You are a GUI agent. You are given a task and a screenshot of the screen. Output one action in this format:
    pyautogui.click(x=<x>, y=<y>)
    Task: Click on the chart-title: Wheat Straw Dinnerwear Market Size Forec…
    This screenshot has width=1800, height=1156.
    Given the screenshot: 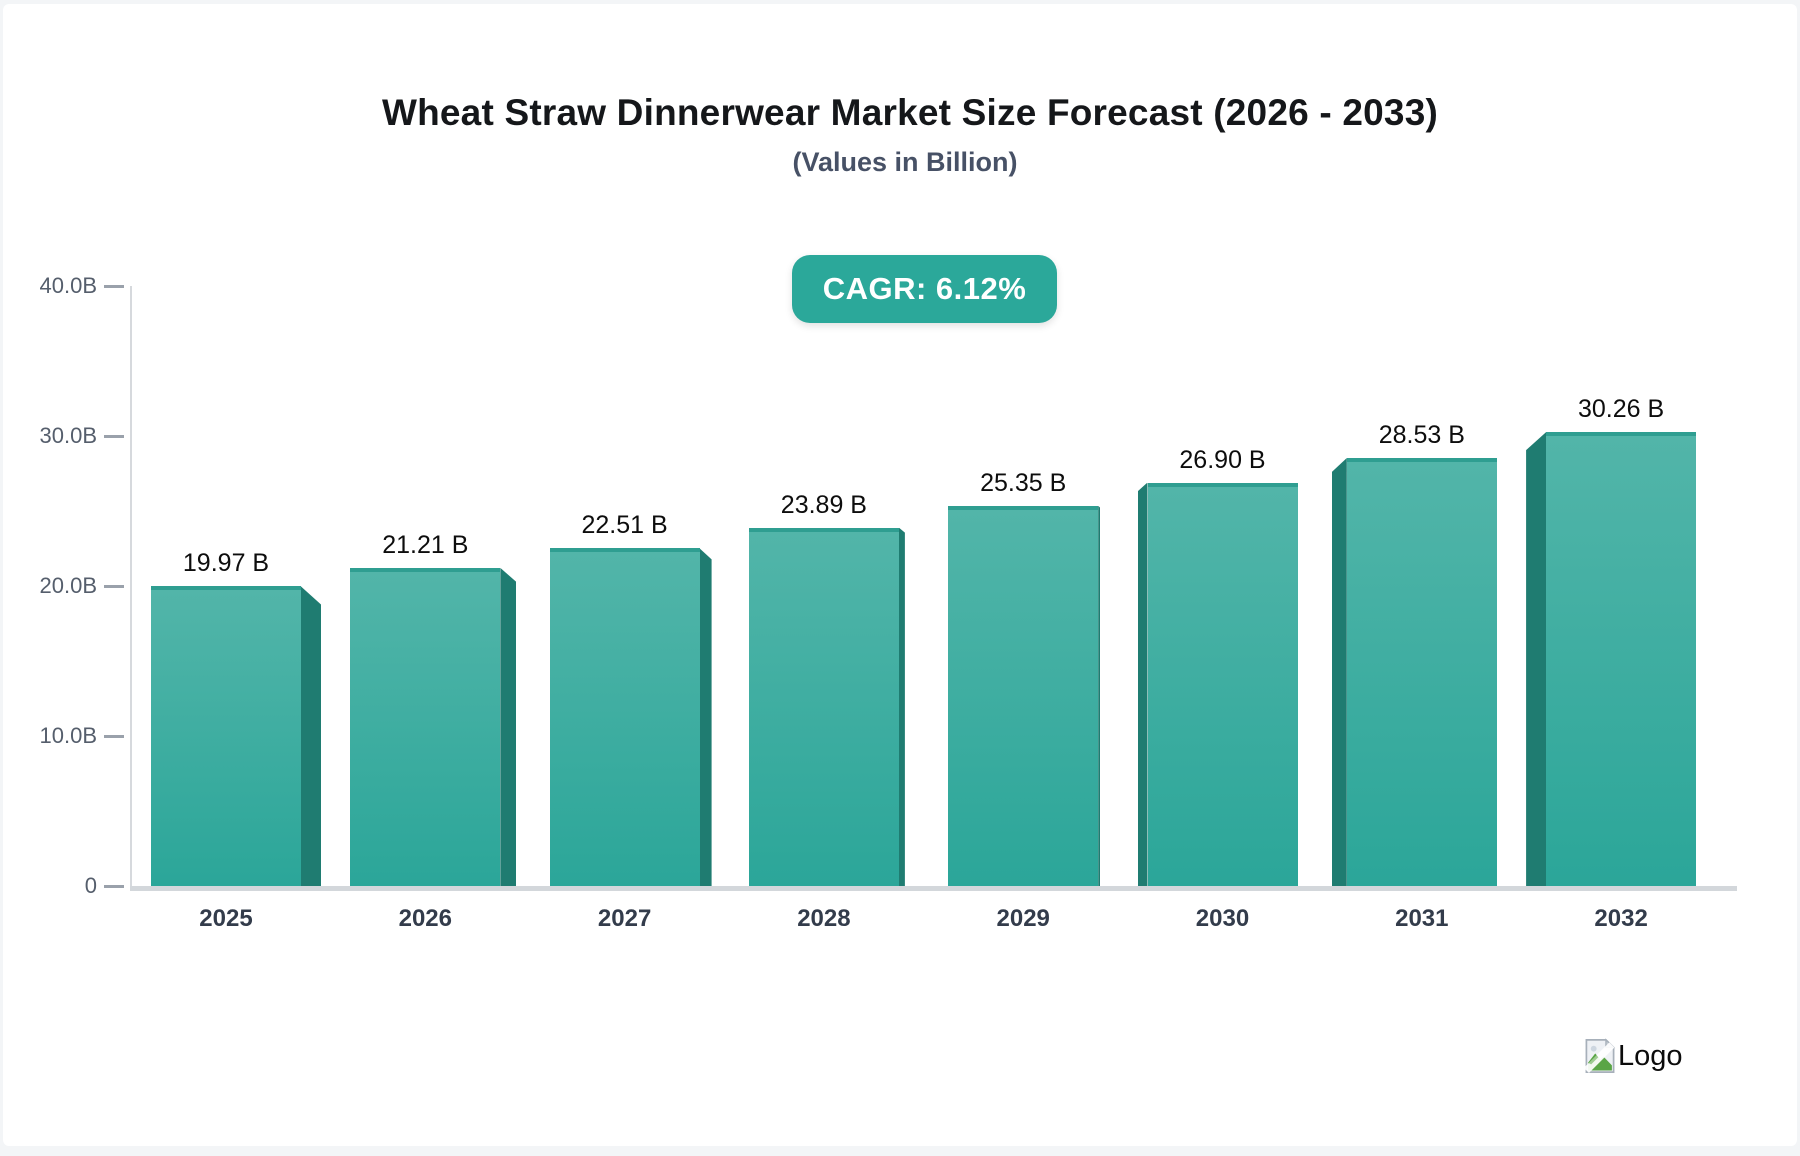 What is the action you would take?
    pyautogui.click(x=910, y=112)
    